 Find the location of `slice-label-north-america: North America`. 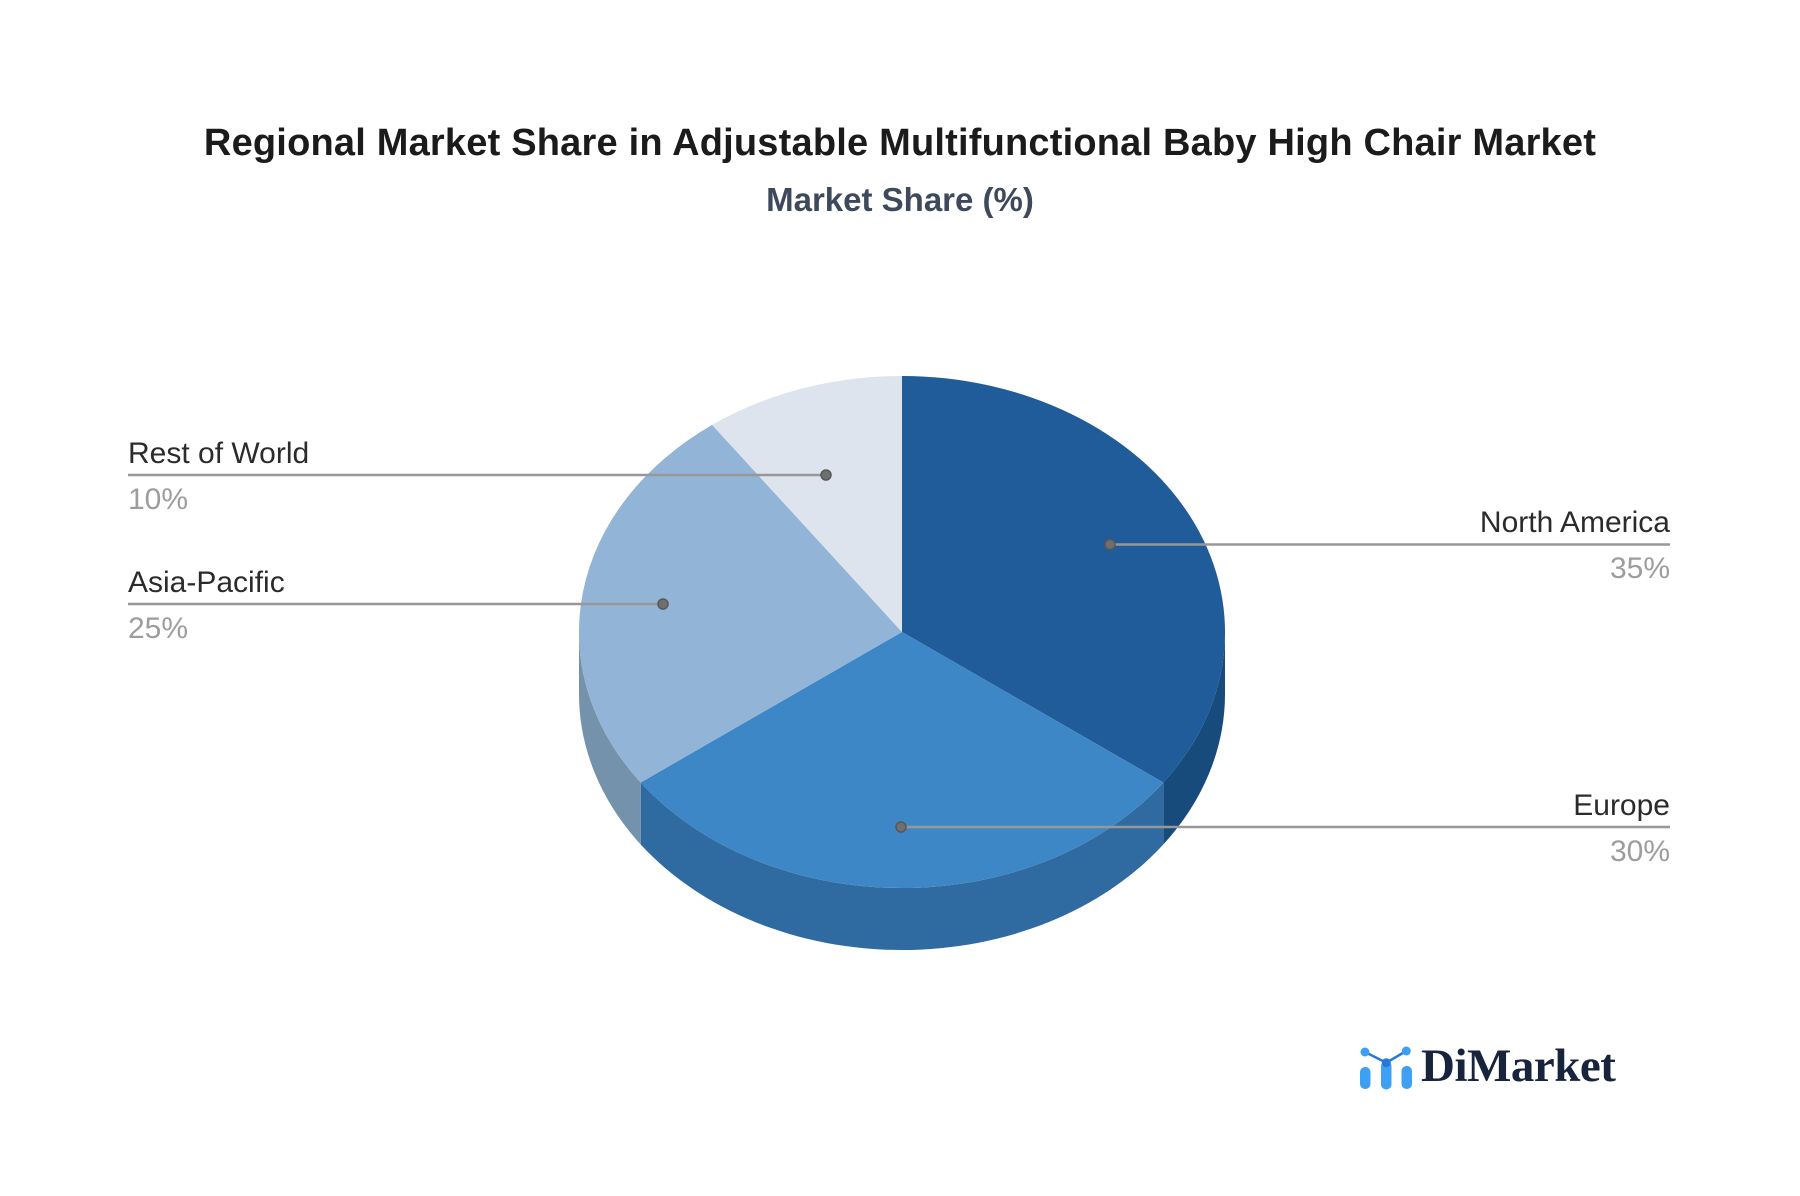

slice-label-north-america: North America is located at coordinates (1574, 522).